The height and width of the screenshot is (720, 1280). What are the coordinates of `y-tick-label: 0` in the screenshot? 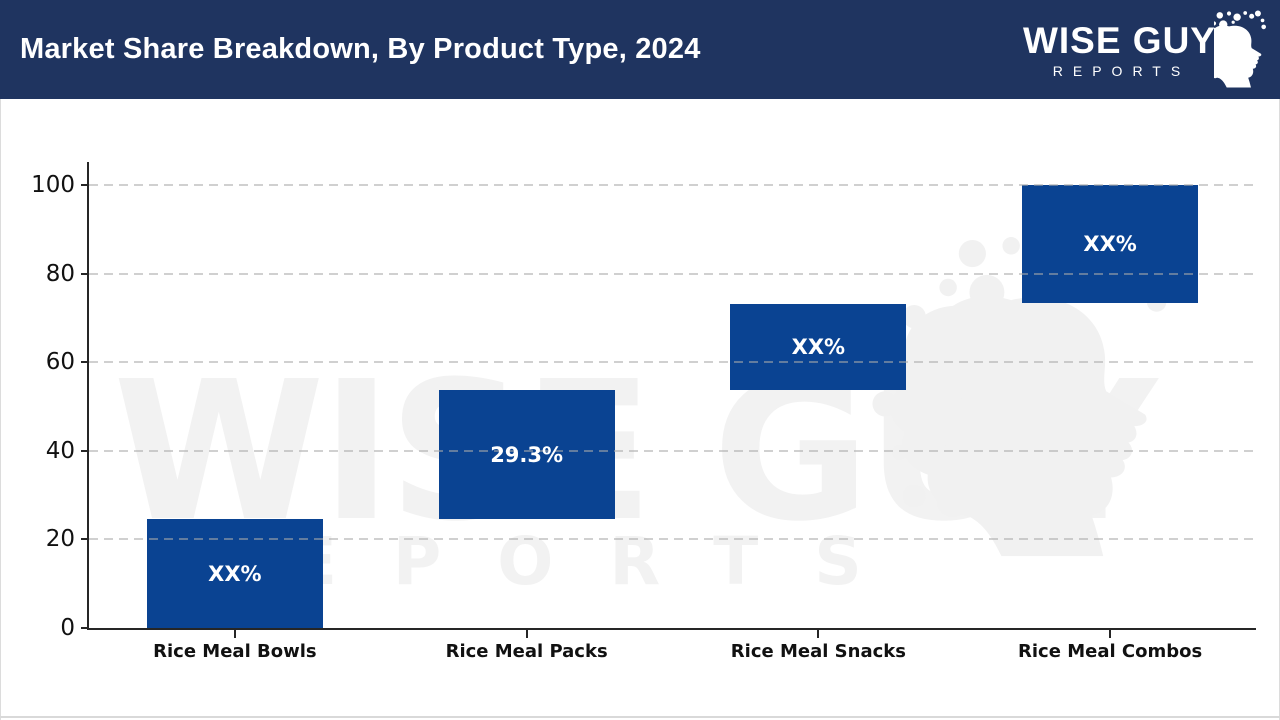 It's located at (67, 628).